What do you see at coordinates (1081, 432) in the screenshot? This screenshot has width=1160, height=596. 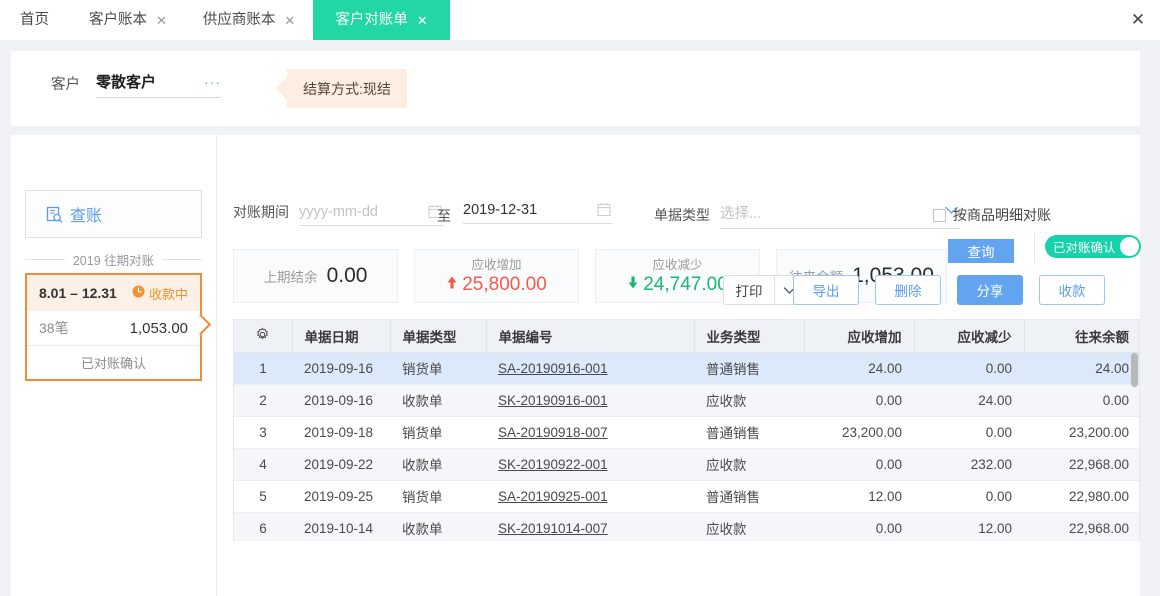 I see `row-balance: 23,200.00` at bounding box center [1081, 432].